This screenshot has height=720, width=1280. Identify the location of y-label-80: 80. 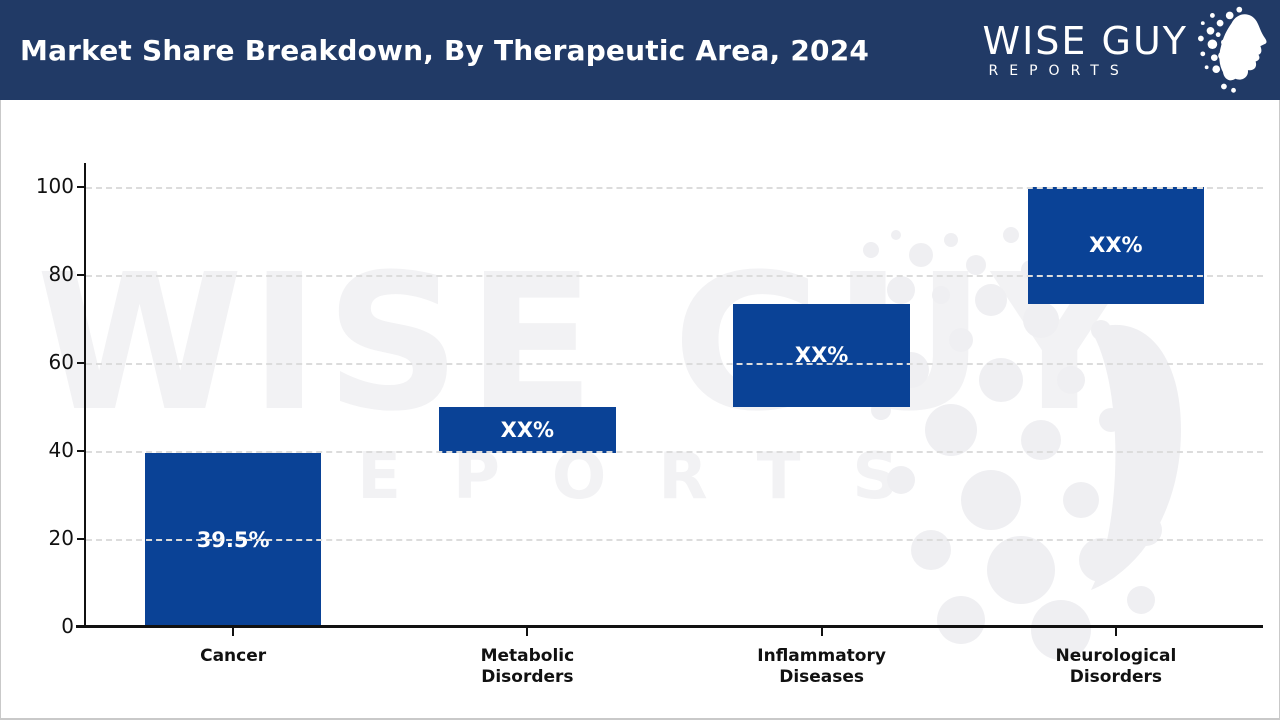
(61, 274).